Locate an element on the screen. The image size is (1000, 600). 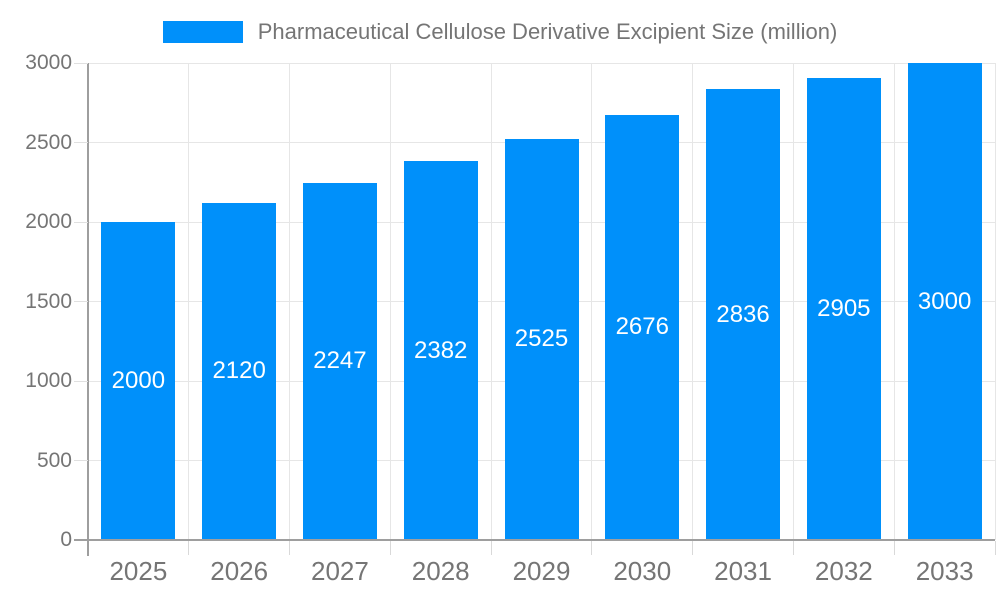
bar-value-label: 2676 is located at coordinates (642, 327).